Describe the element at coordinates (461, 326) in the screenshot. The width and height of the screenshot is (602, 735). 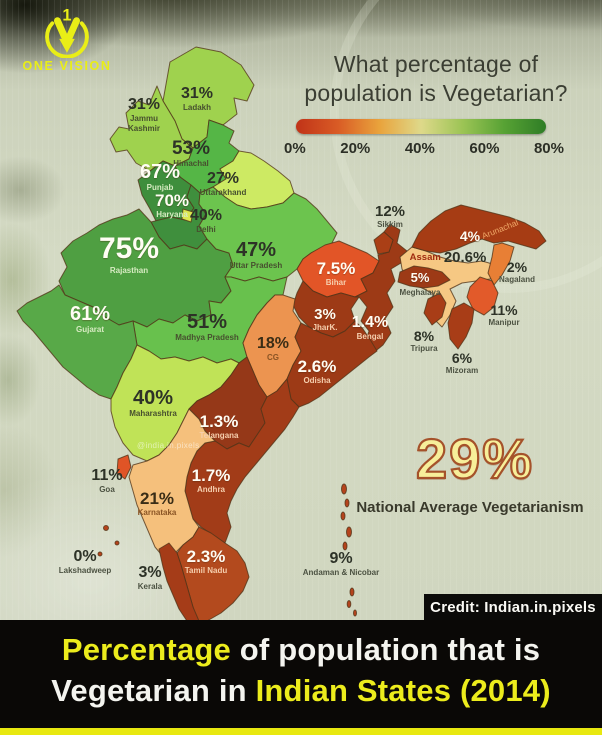
I see `state-shape-mizoram` at that location.